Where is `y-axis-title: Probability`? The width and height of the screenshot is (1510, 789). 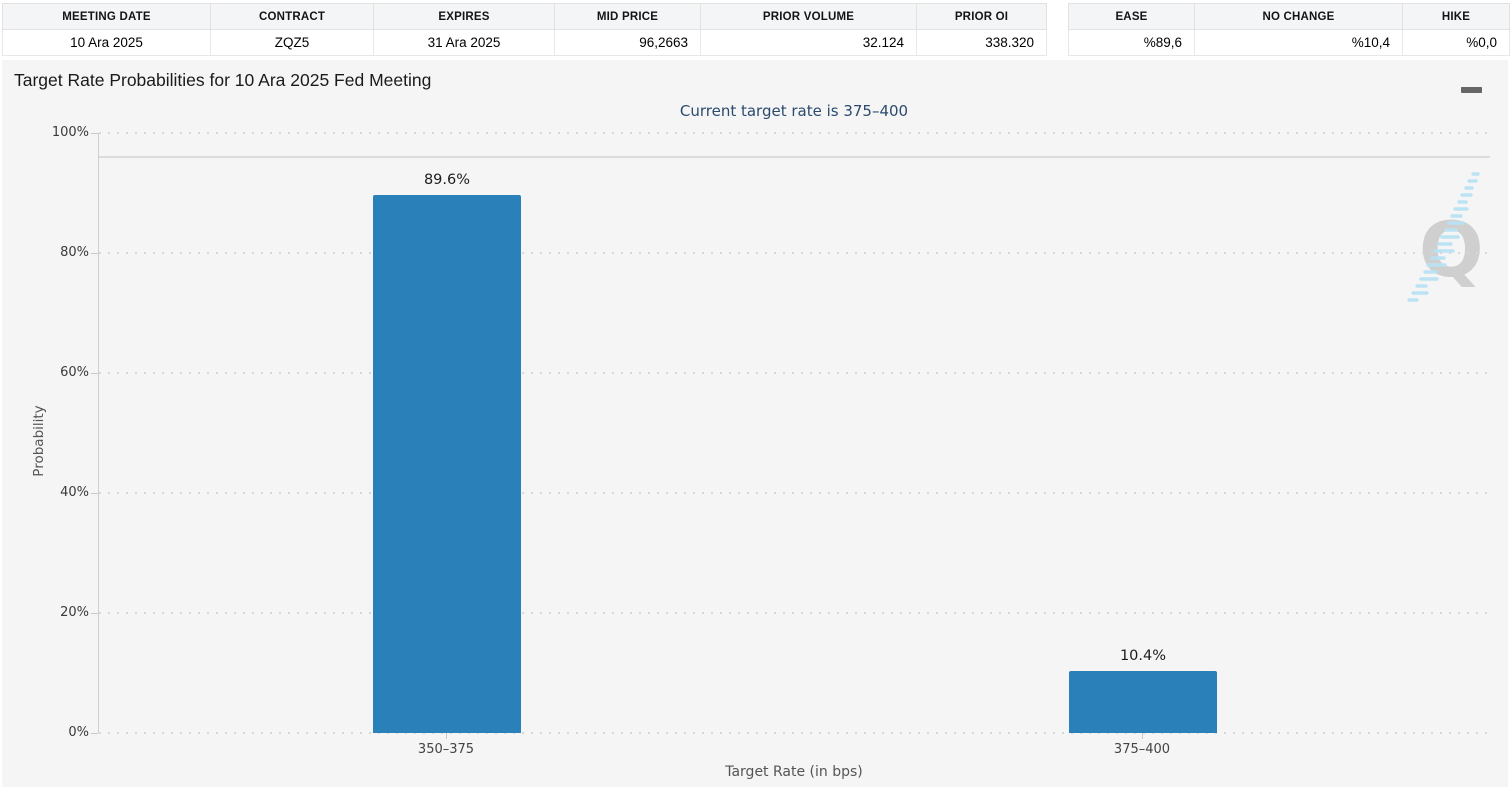
y-axis-title: Probability is located at coordinates (39, 441).